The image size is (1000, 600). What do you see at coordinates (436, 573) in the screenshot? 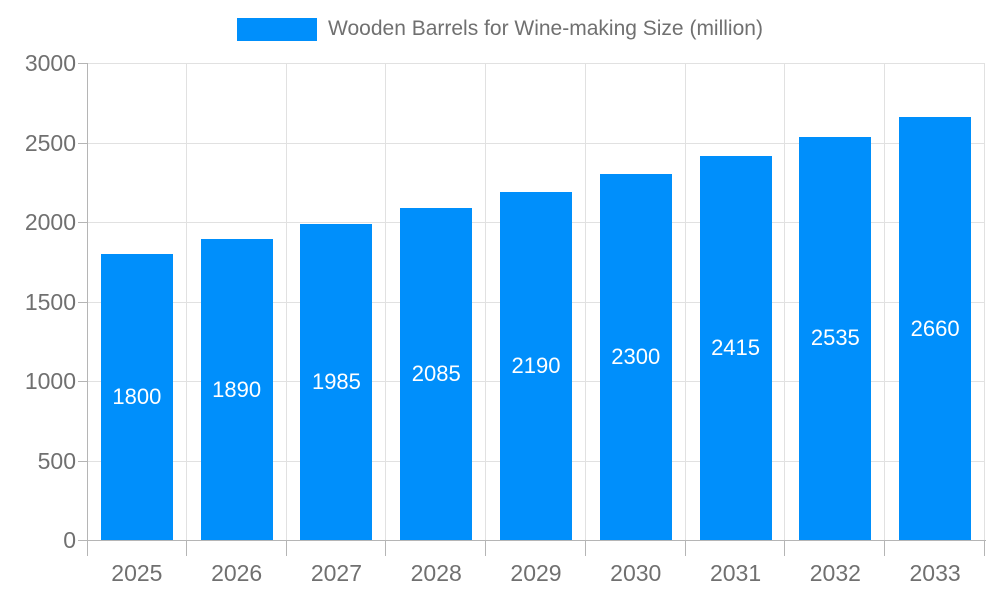
I see `x-tick-label: 2028` at bounding box center [436, 573].